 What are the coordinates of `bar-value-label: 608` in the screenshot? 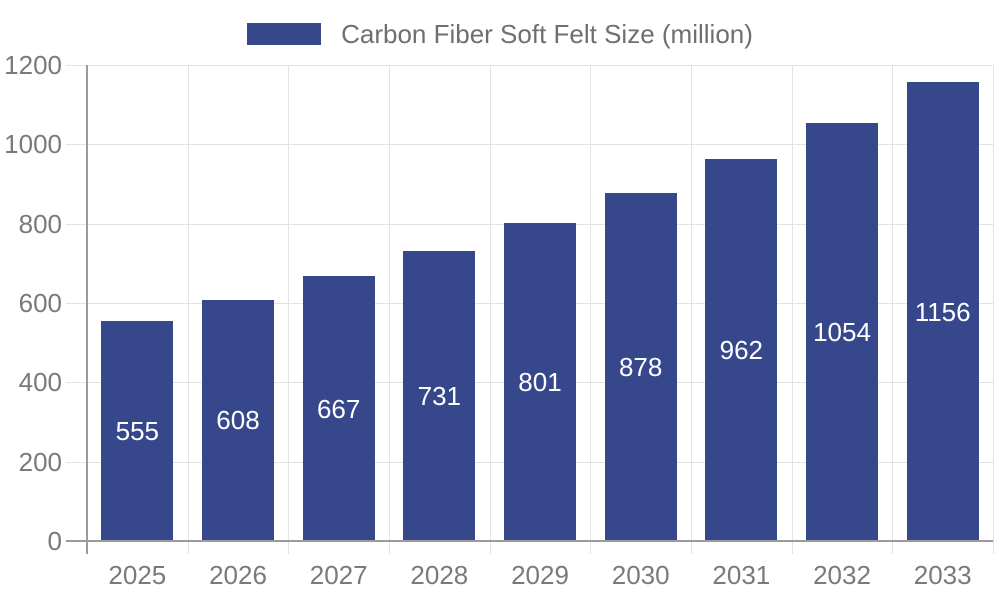 It's located at (238, 420).